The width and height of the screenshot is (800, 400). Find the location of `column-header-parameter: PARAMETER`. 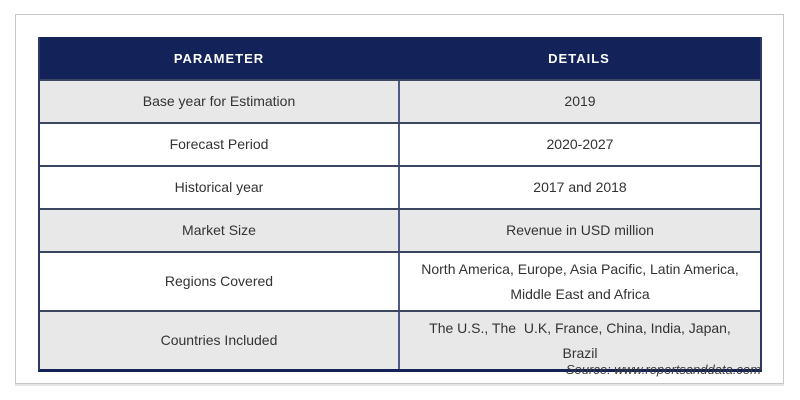

column-header-parameter: PARAMETER is located at coordinates (219, 58).